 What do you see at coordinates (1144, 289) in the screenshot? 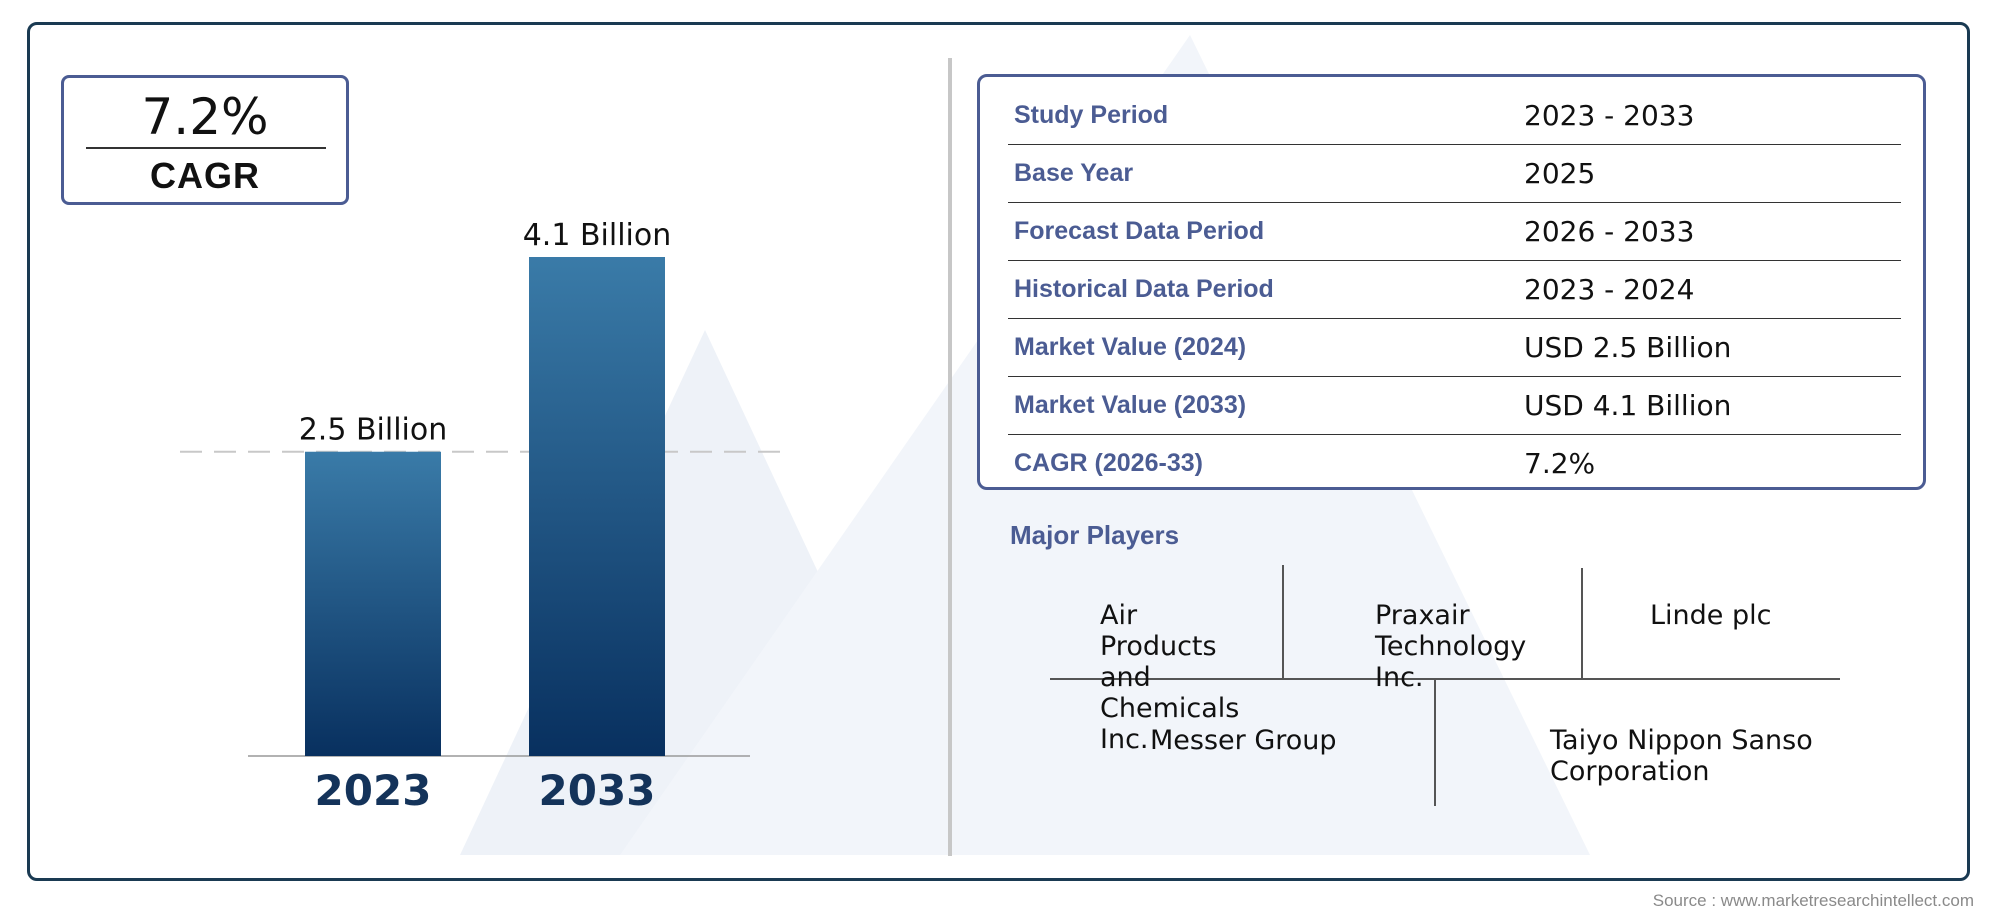
I see `table-row-label: Historical Data Period` at bounding box center [1144, 289].